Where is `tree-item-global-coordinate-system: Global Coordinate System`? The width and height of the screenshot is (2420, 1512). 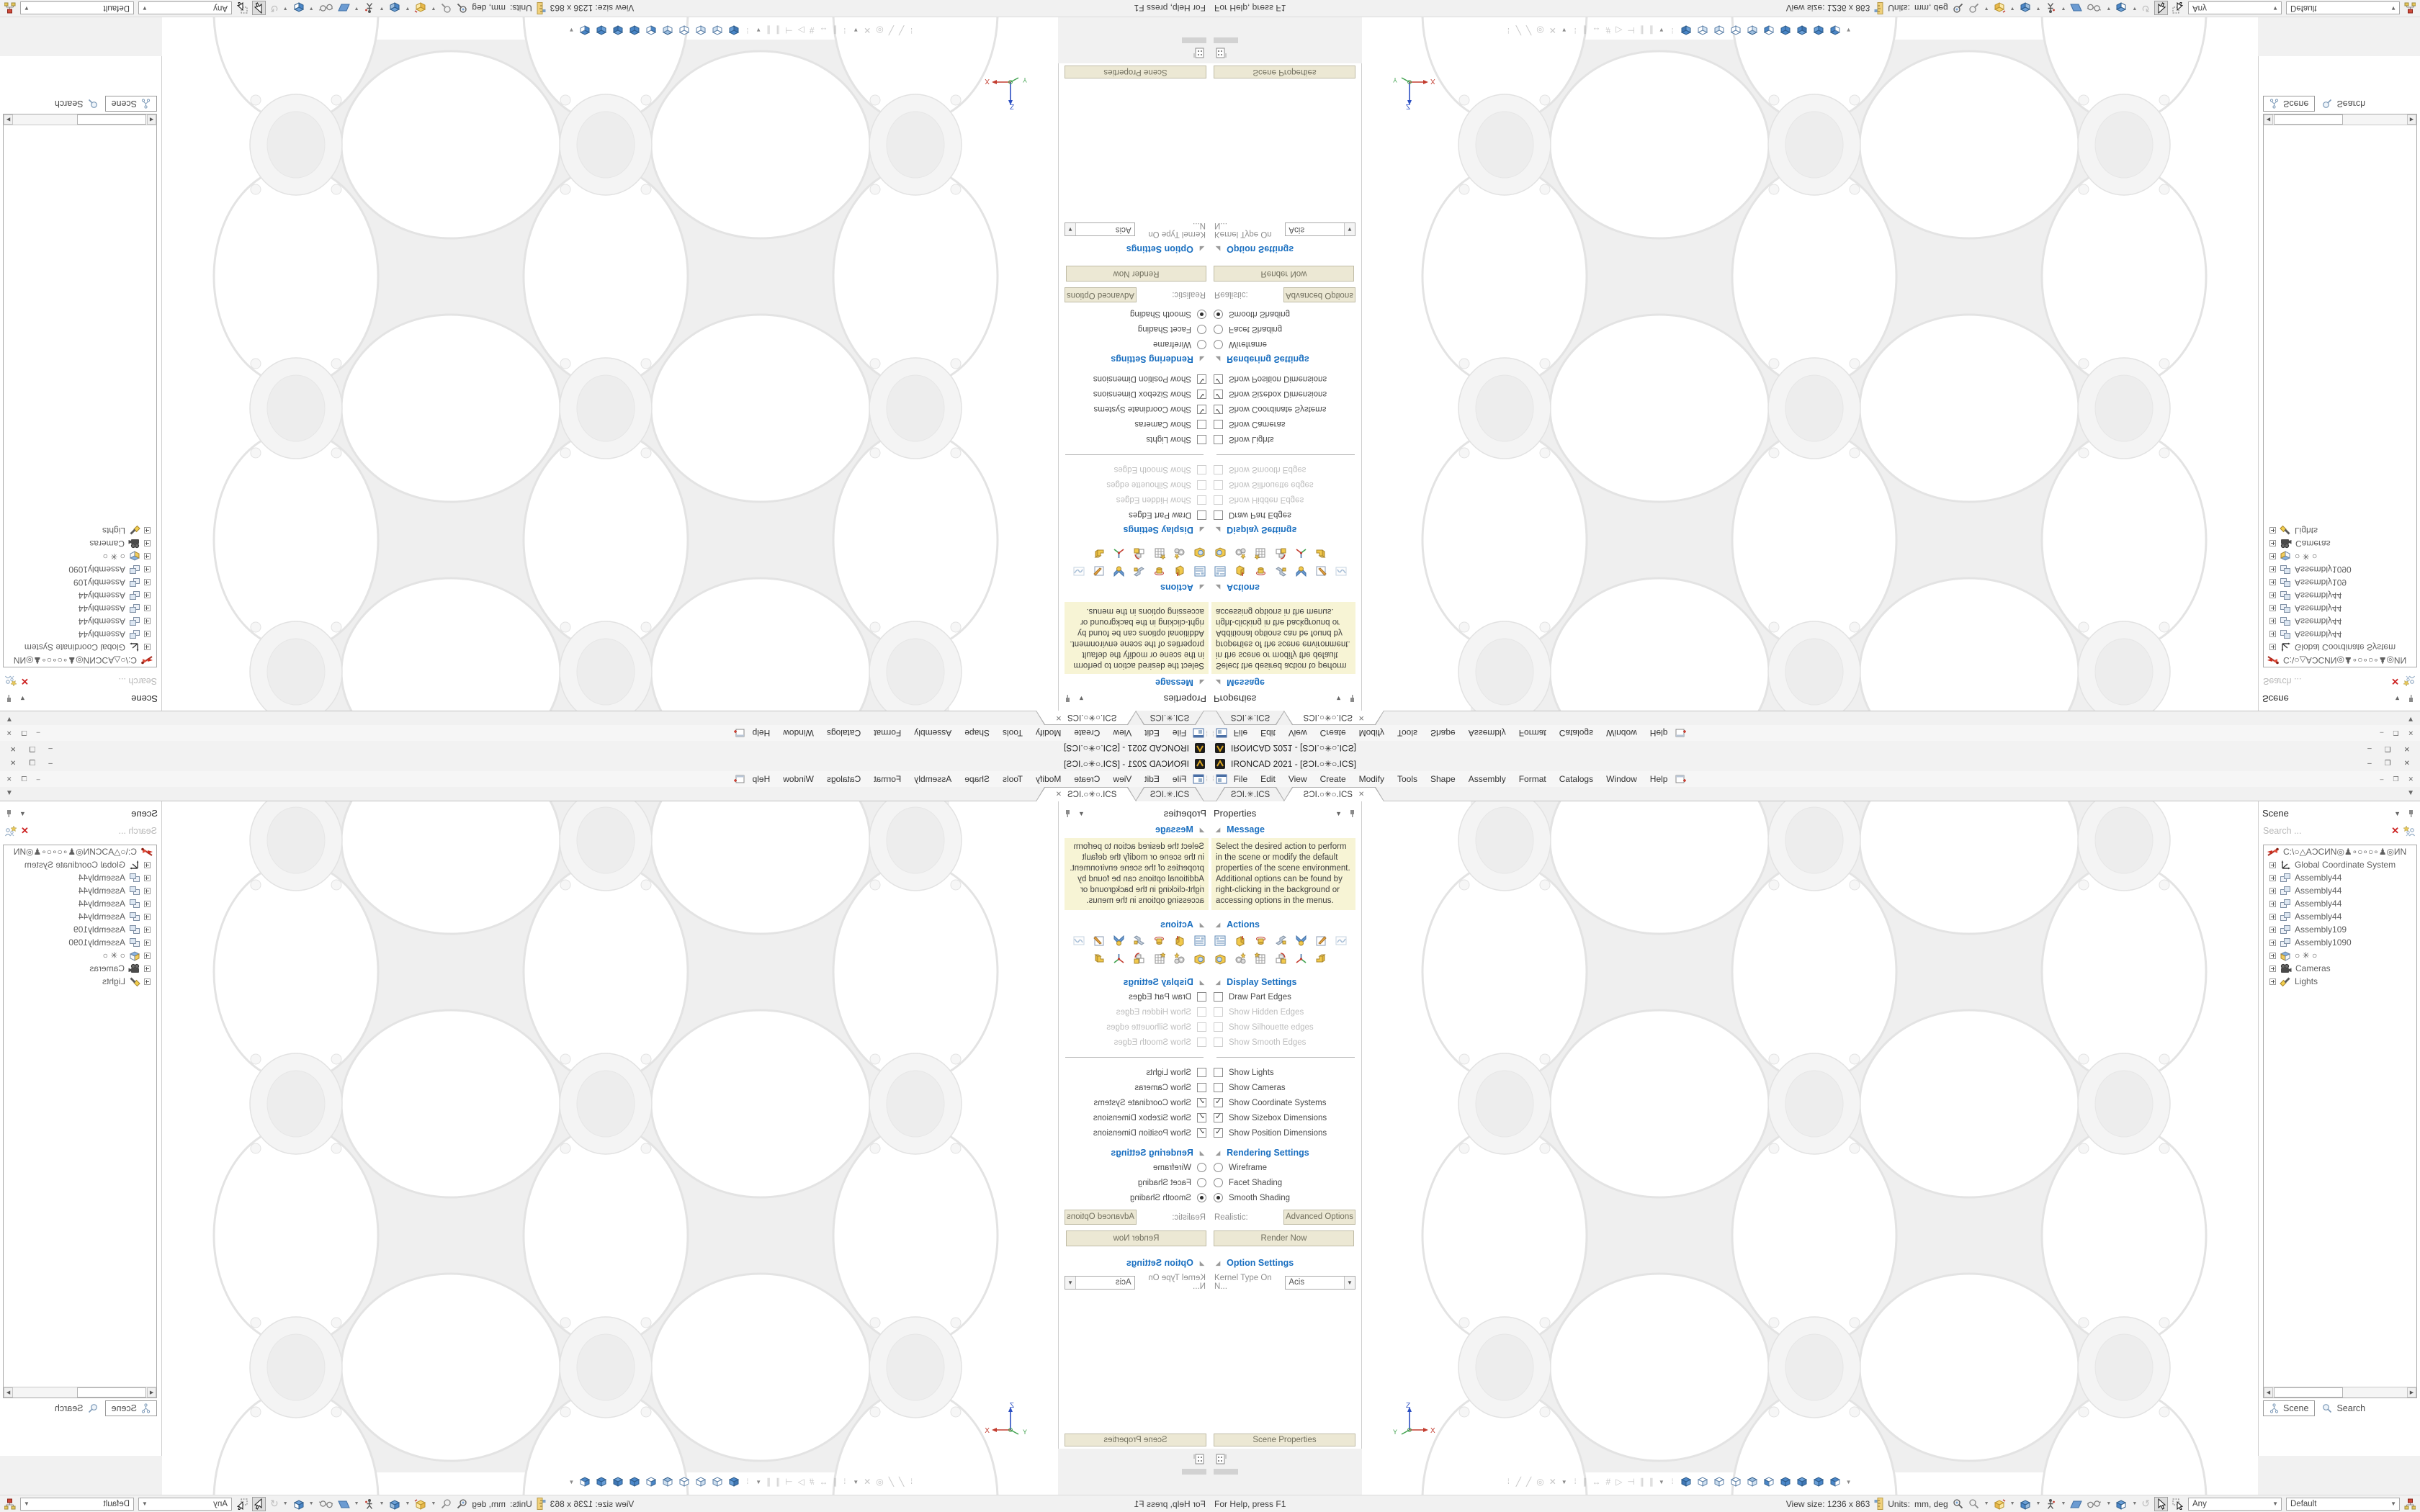
tree-item-global-coordinate-system: Global Coordinate System is located at coordinates (2340, 647).